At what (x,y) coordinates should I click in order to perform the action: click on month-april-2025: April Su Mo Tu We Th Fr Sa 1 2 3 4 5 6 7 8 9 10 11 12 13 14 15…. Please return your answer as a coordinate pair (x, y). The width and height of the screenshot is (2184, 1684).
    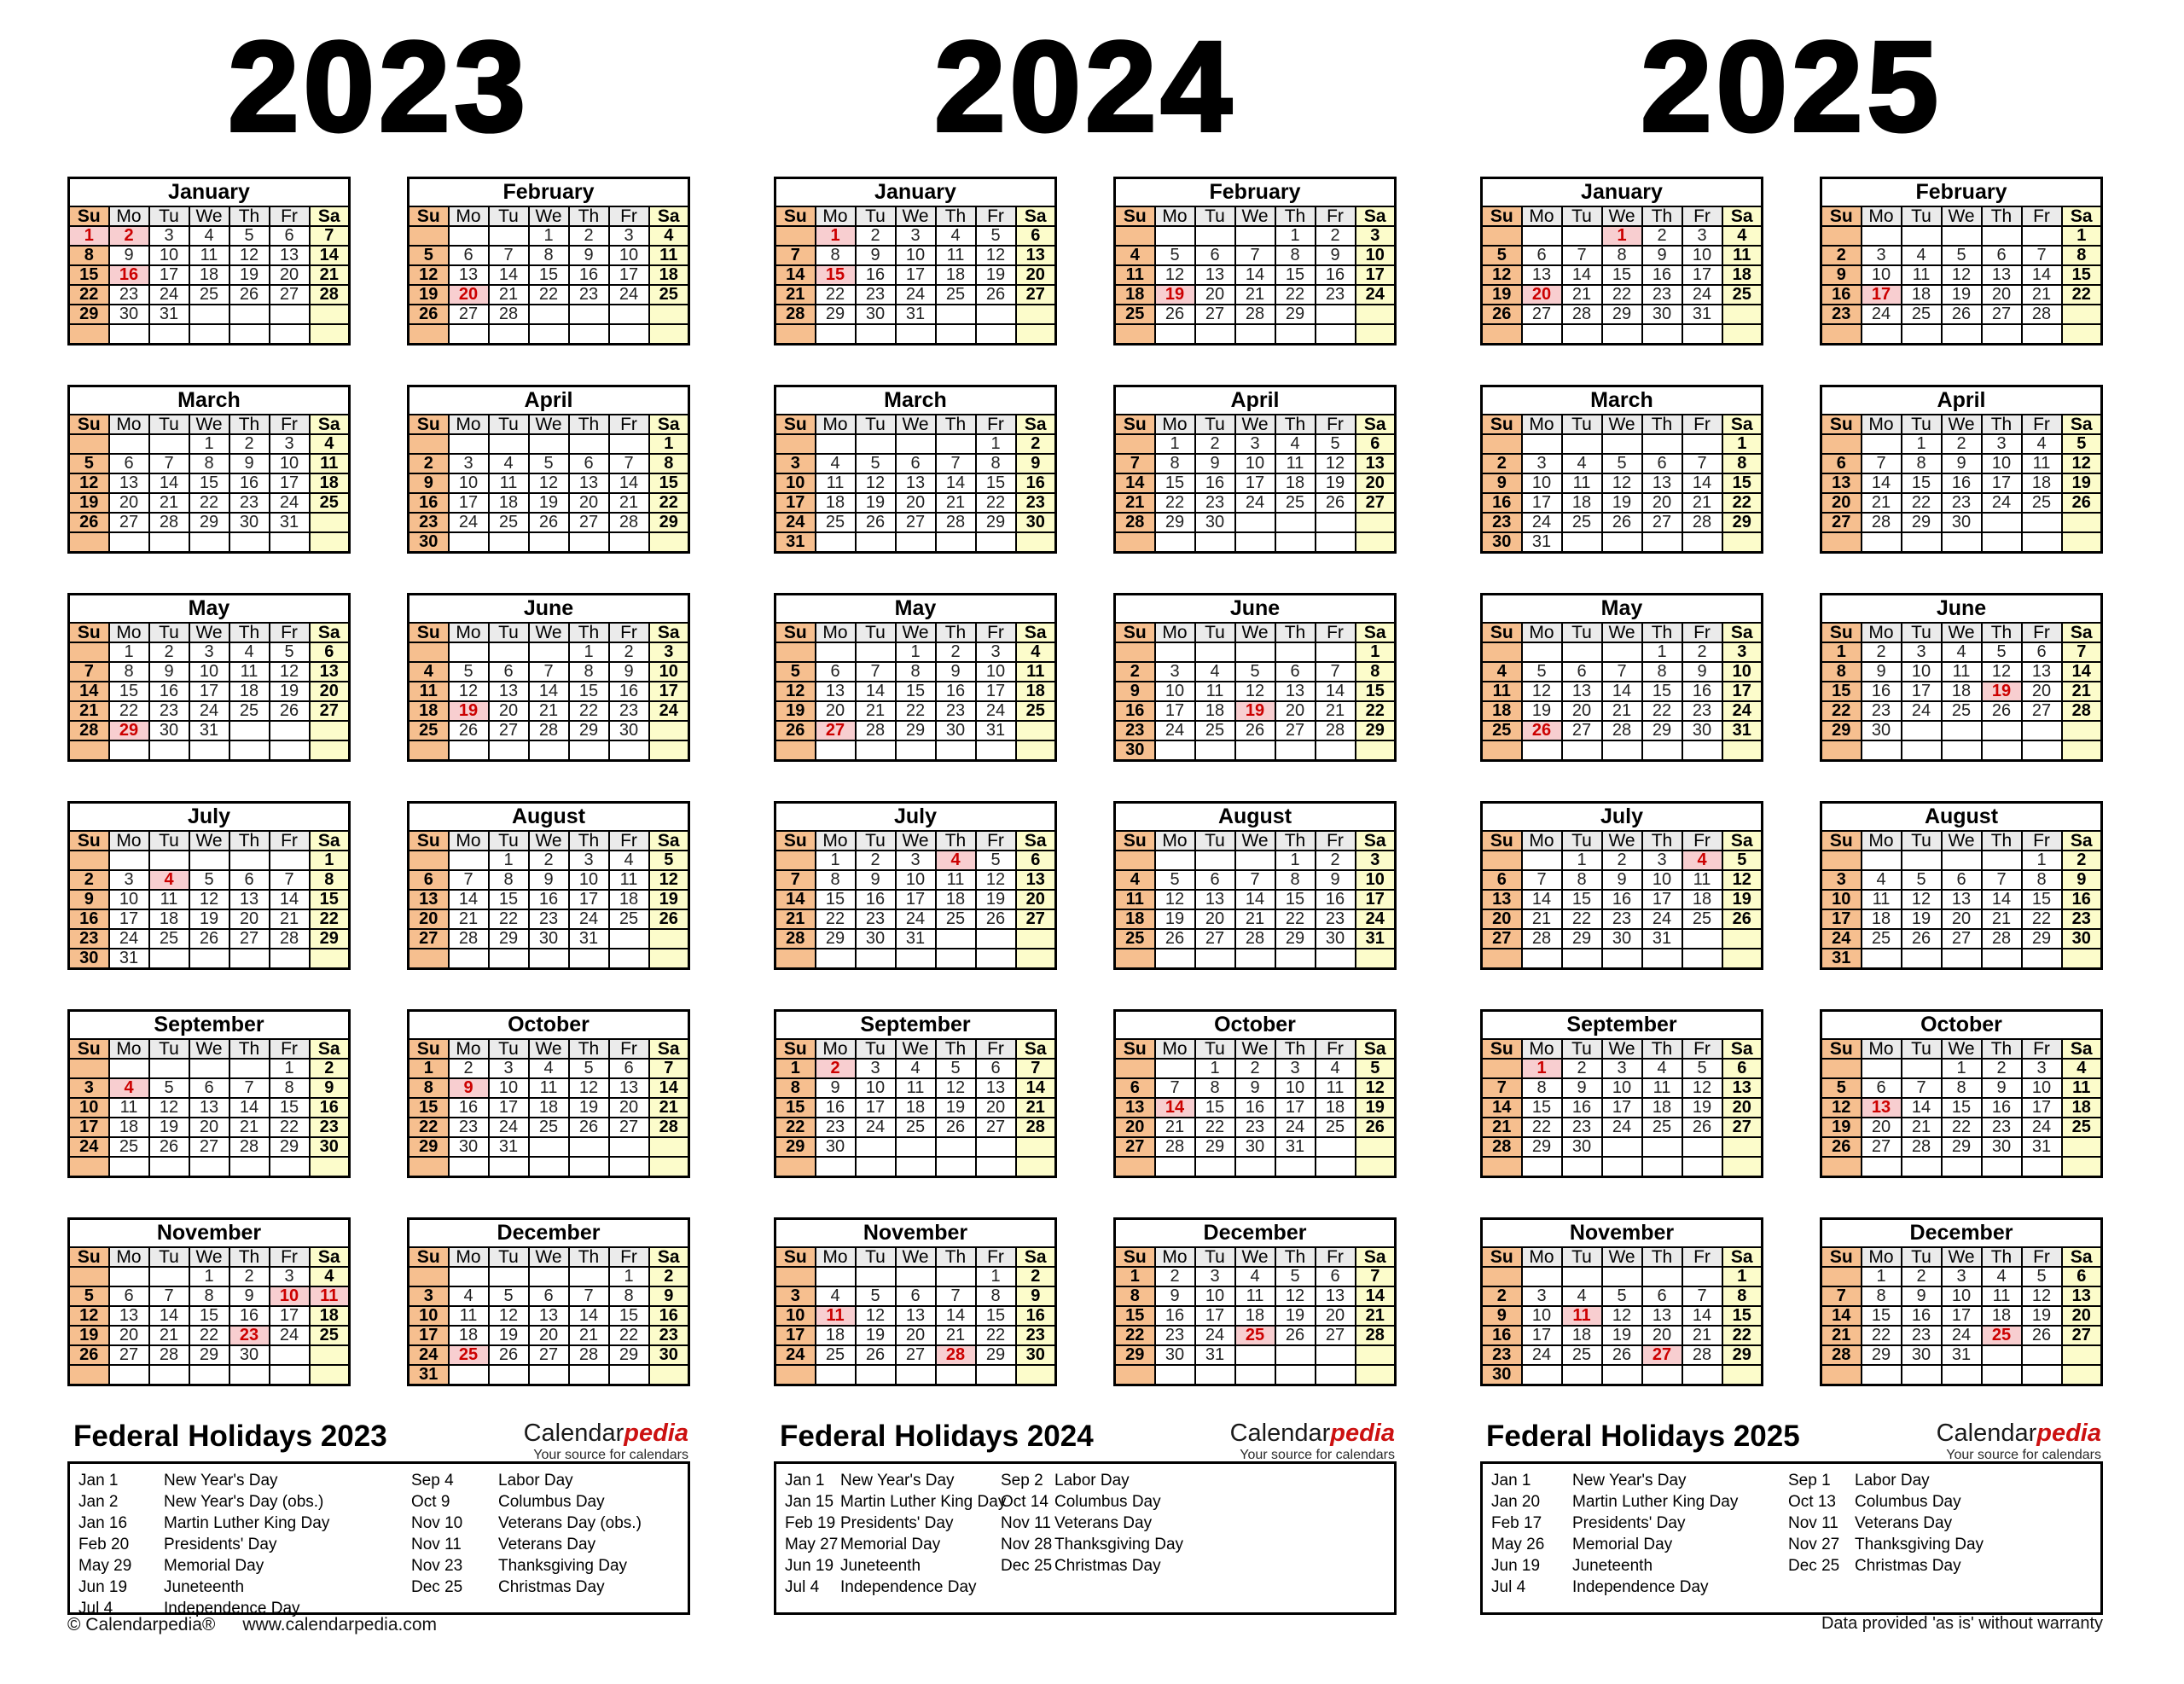
    Looking at the image, I should click on (1961, 470).